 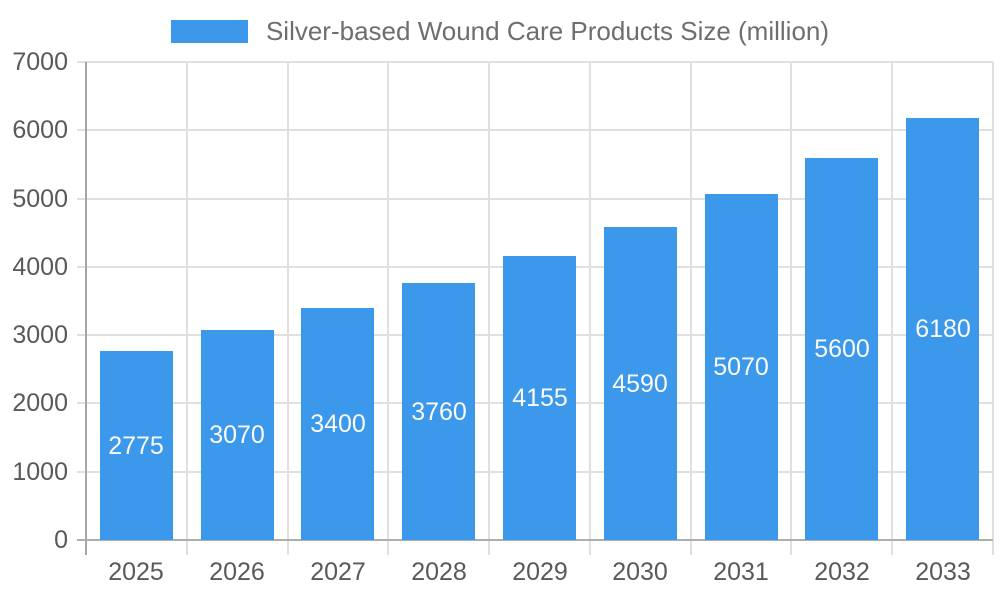 I want to click on bar-2032, so click(x=841, y=349).